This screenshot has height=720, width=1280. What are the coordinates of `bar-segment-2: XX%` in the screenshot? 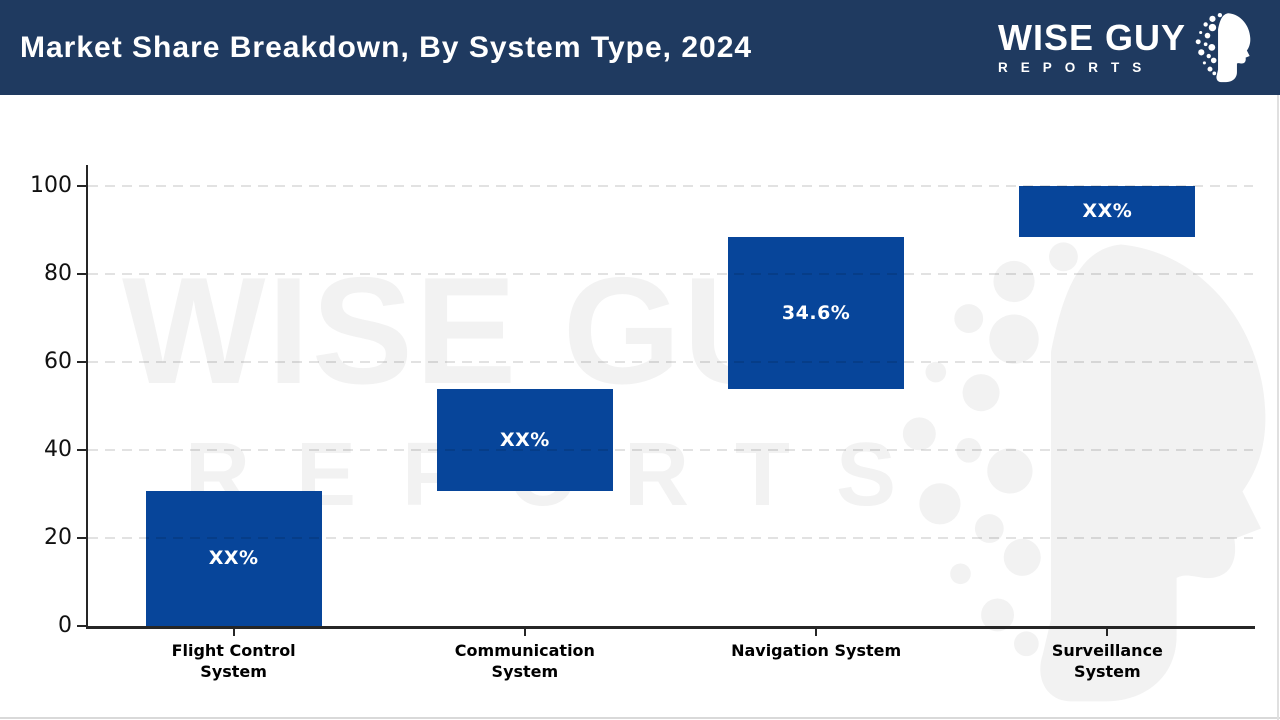 It's located at (524, 439).